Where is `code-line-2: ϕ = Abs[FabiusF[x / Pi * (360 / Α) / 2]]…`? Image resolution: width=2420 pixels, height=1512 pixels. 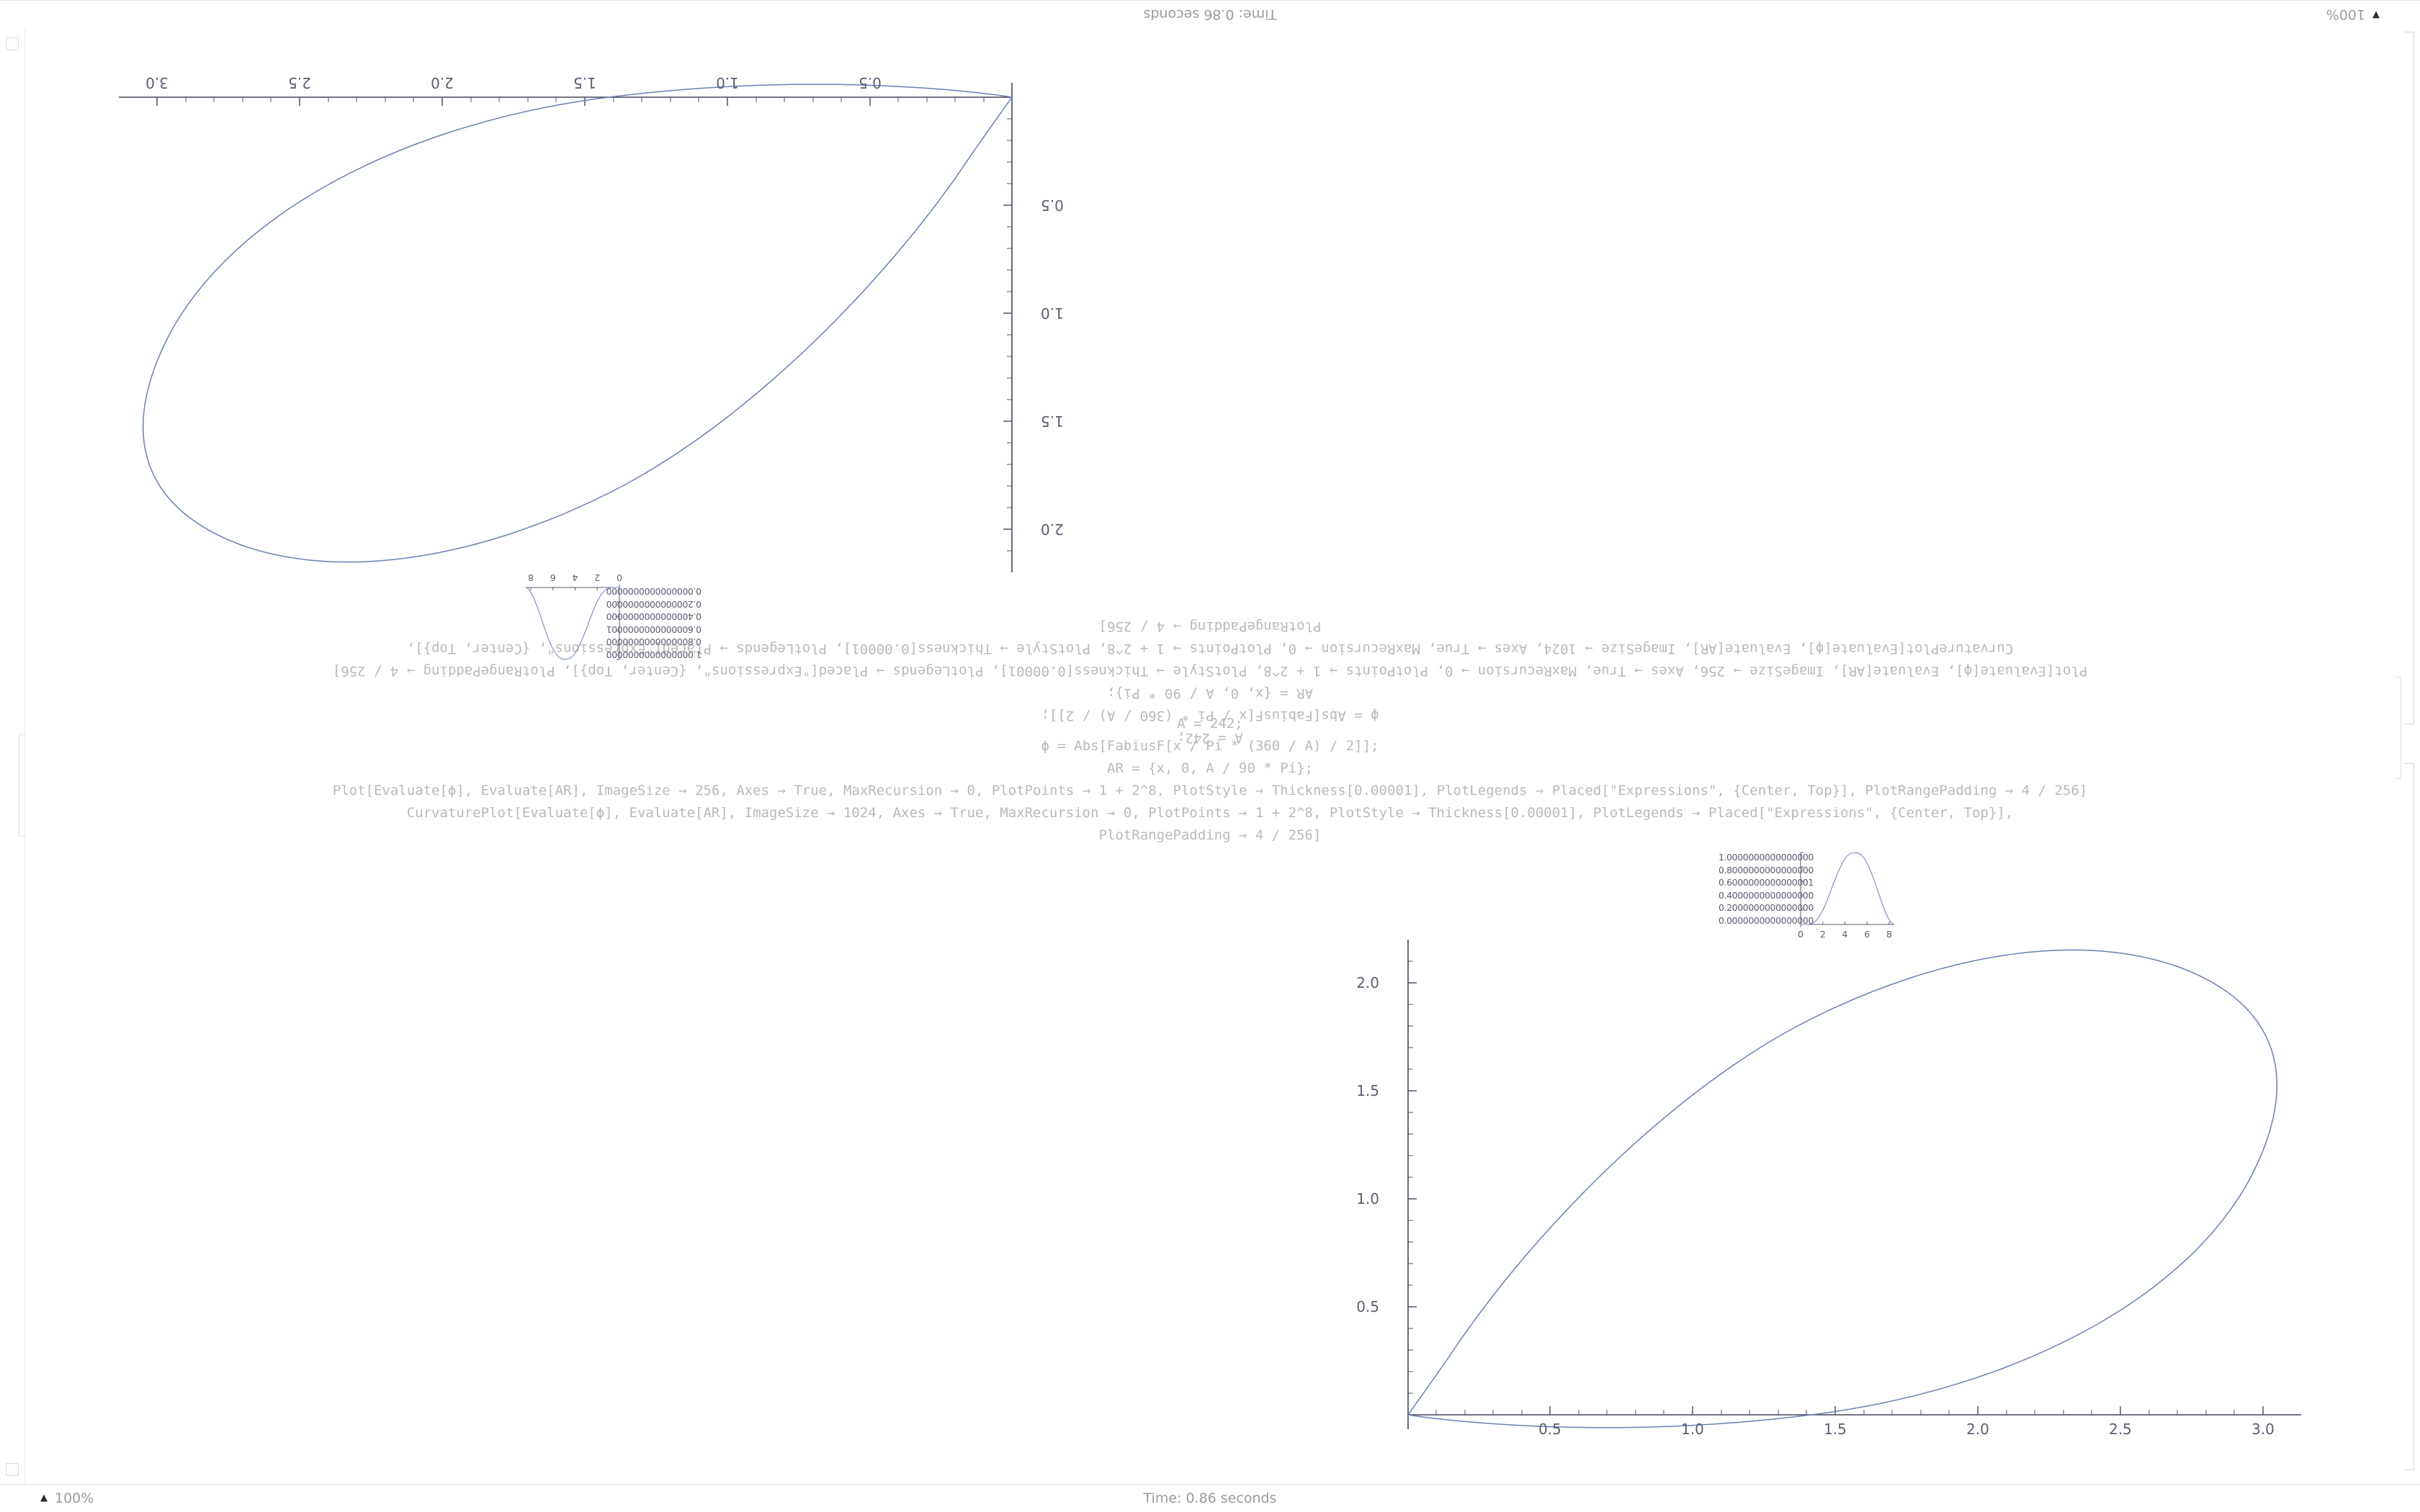
code-line-2: ϕ = Abs[FabiusF[x / Pi * (360 / Α) / 2]]… is located at coordinates (1210, 746).